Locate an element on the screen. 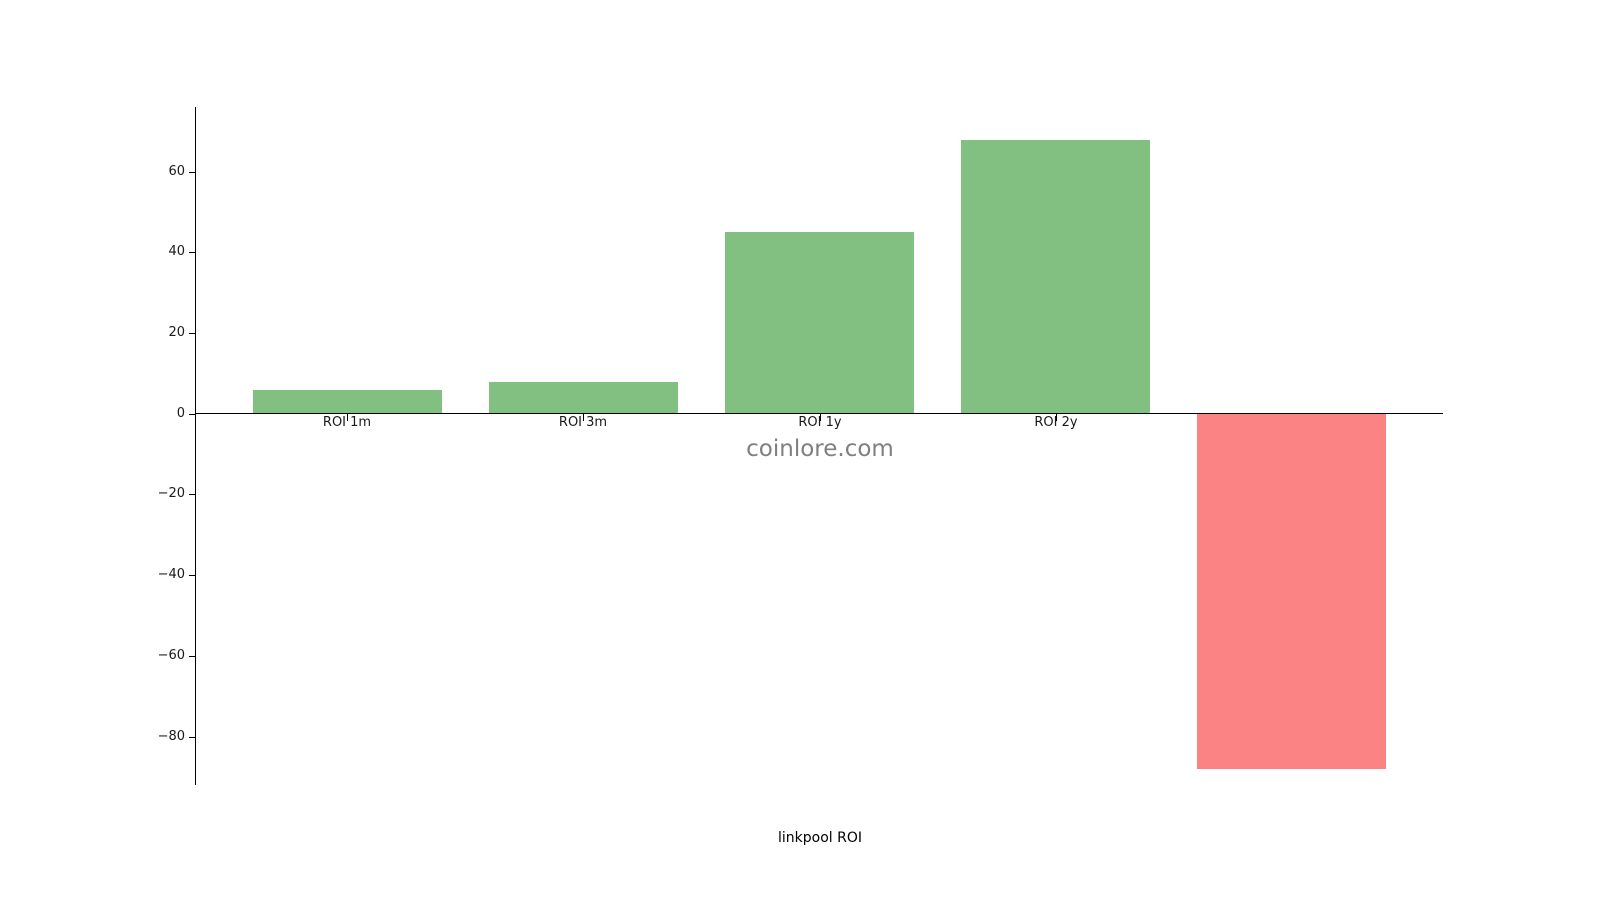  y-axis-line is located at coordinates (195, 446).